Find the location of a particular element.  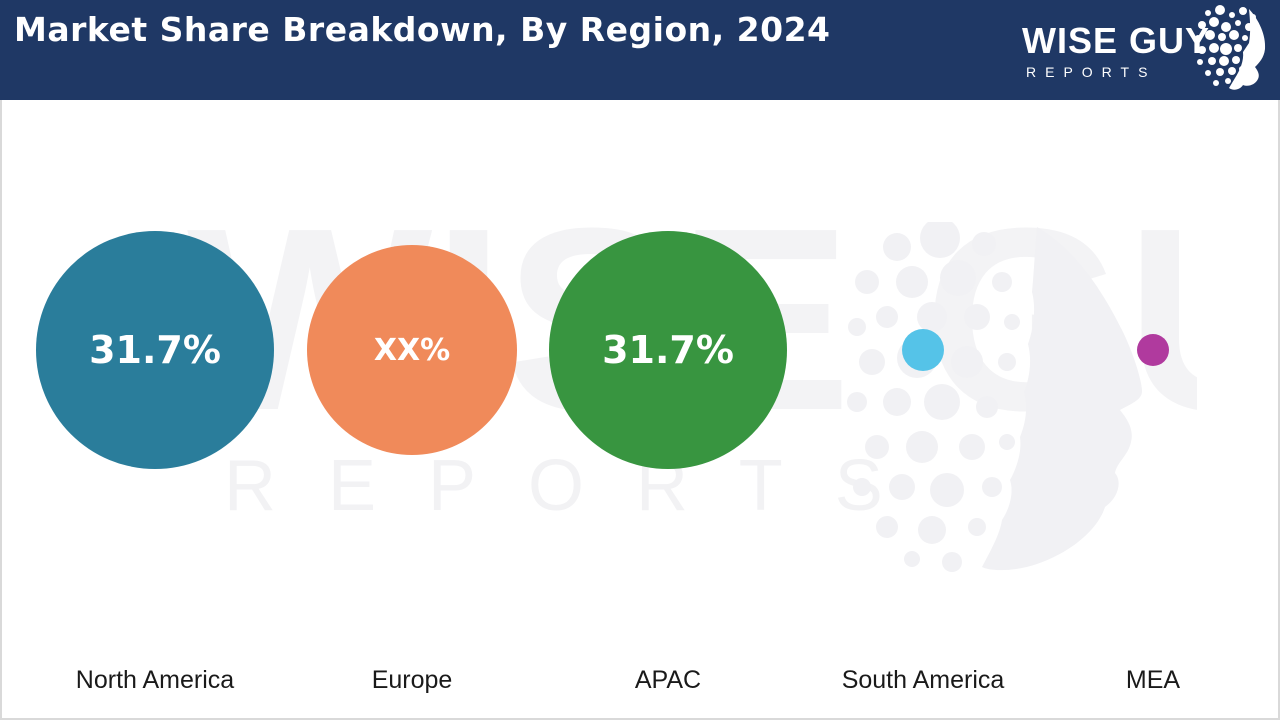

category-label-europe: Europe is located at coordinates (412, 680).